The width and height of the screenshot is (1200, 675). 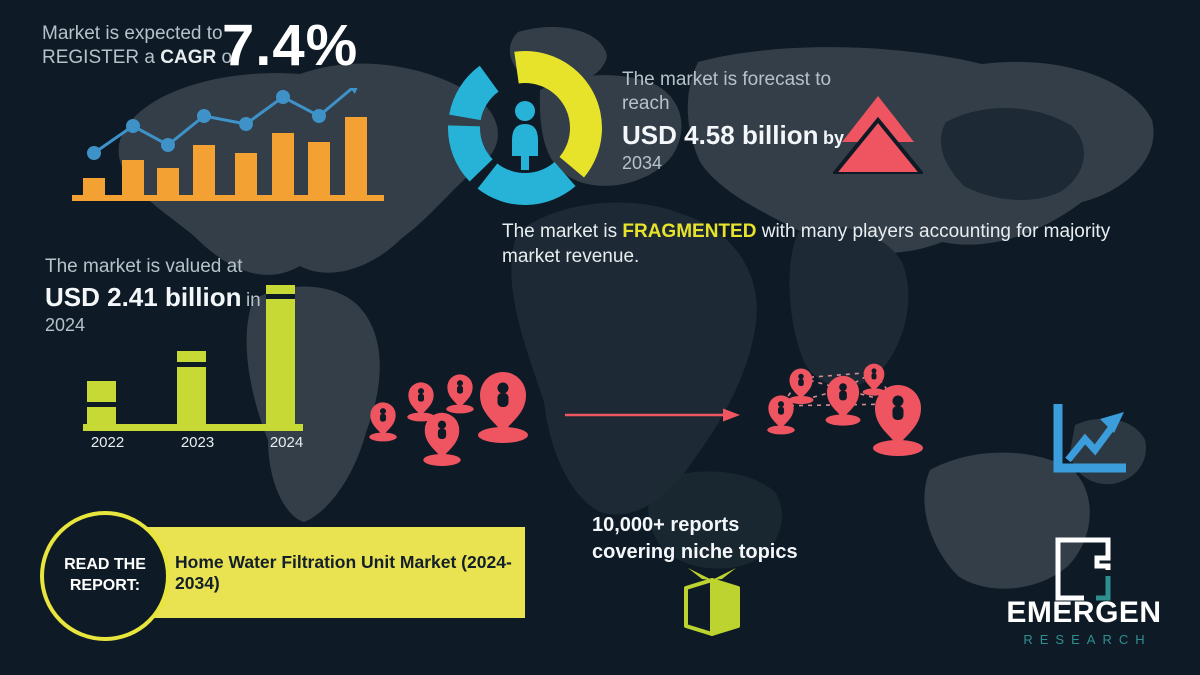 I want to click on cagr-value: 7.4%, so click(x=290, y=45).